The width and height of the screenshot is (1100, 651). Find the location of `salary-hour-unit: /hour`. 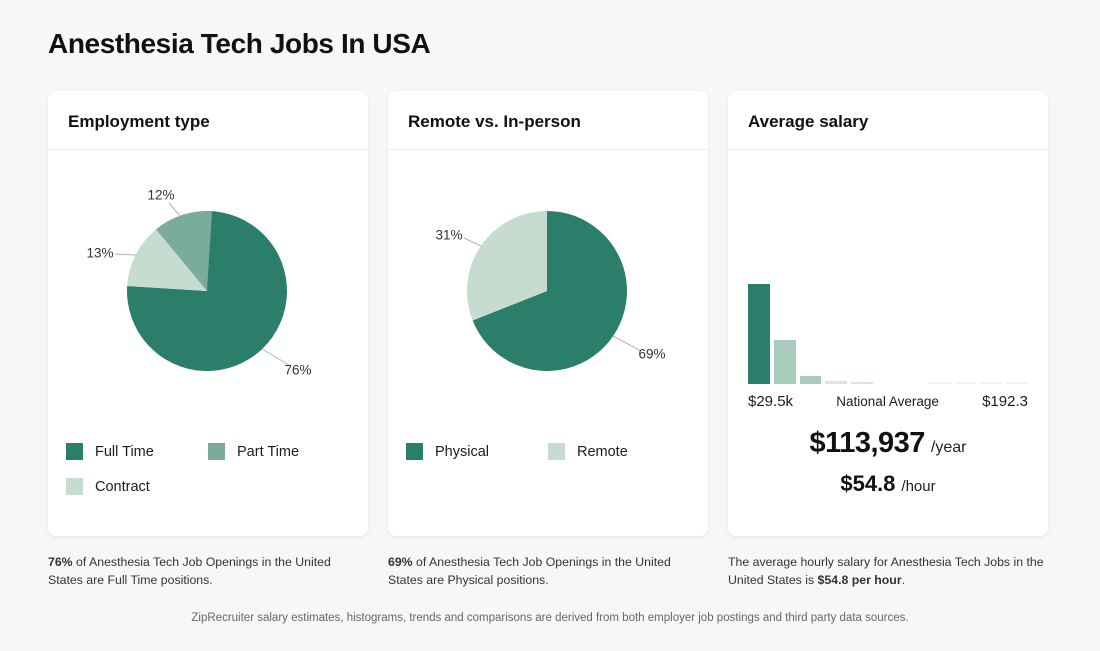

salary-hour-unit: /hour is located at coordinates (918, 486).